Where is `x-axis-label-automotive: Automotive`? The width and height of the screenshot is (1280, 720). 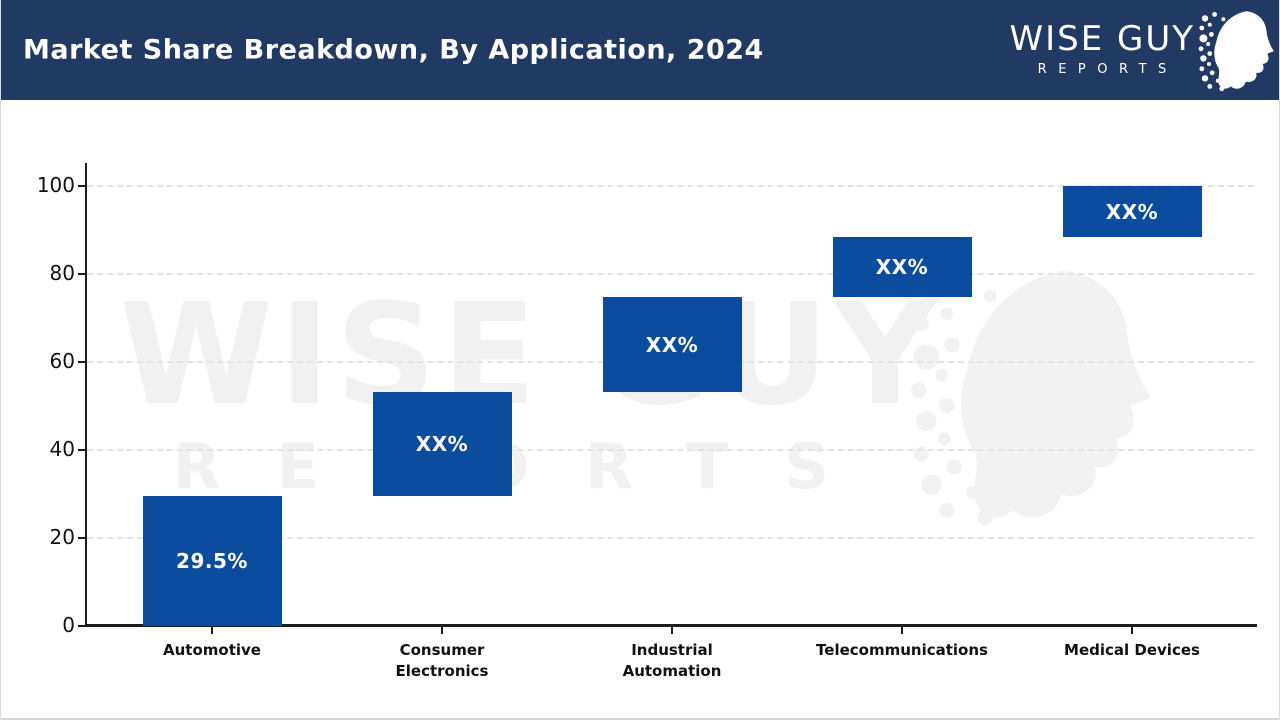
x-axis-label-automotive: Automotive is located at coordinates (212, 650).